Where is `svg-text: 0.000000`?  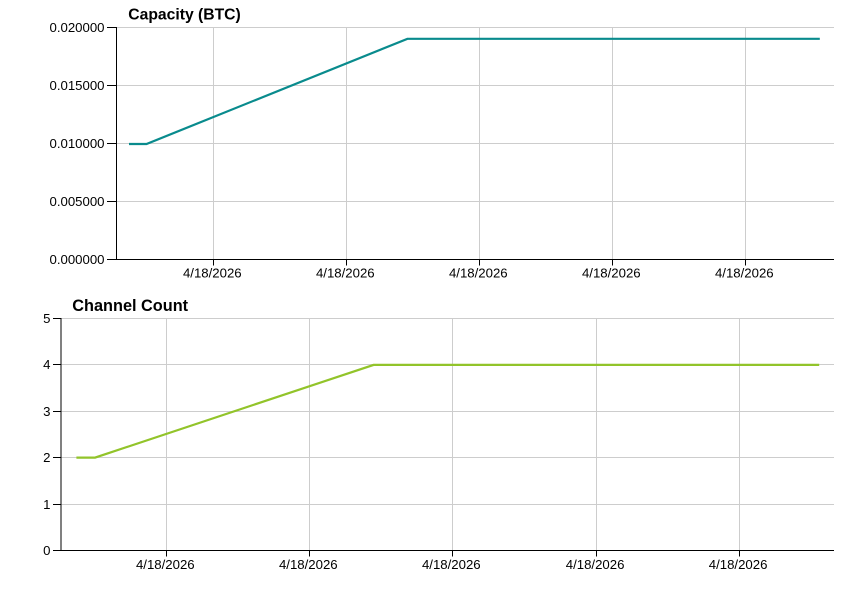 svg-text: 0.000000 is located at coordinates (76, 259).